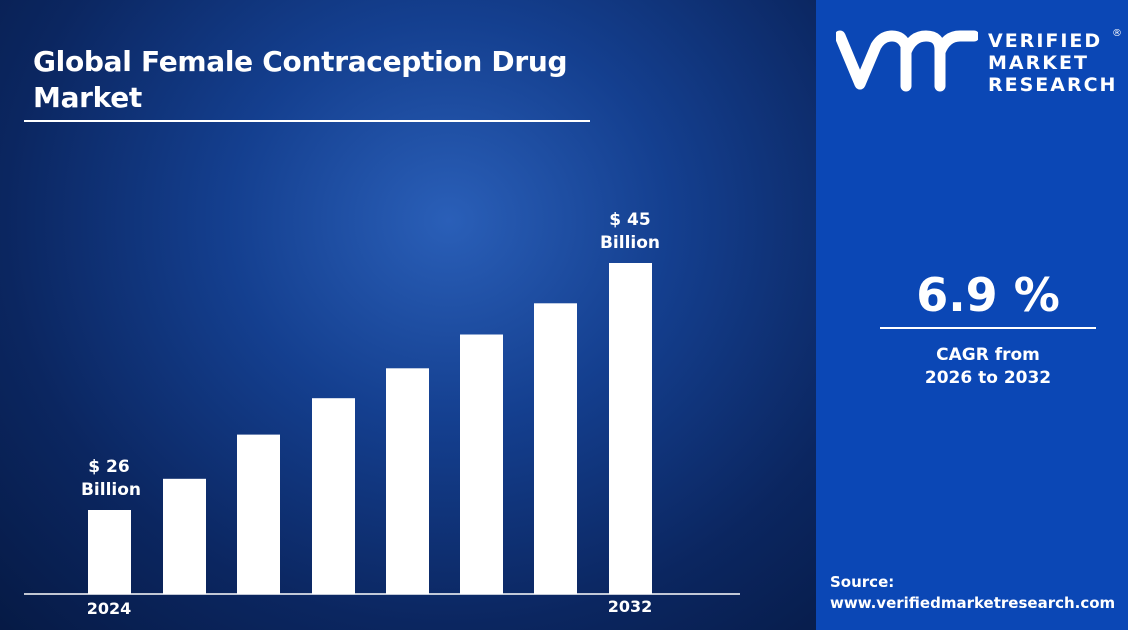 The image size is (1128, 630). I want to click on data-label-2024-unit: Billion, so click(111, 490).